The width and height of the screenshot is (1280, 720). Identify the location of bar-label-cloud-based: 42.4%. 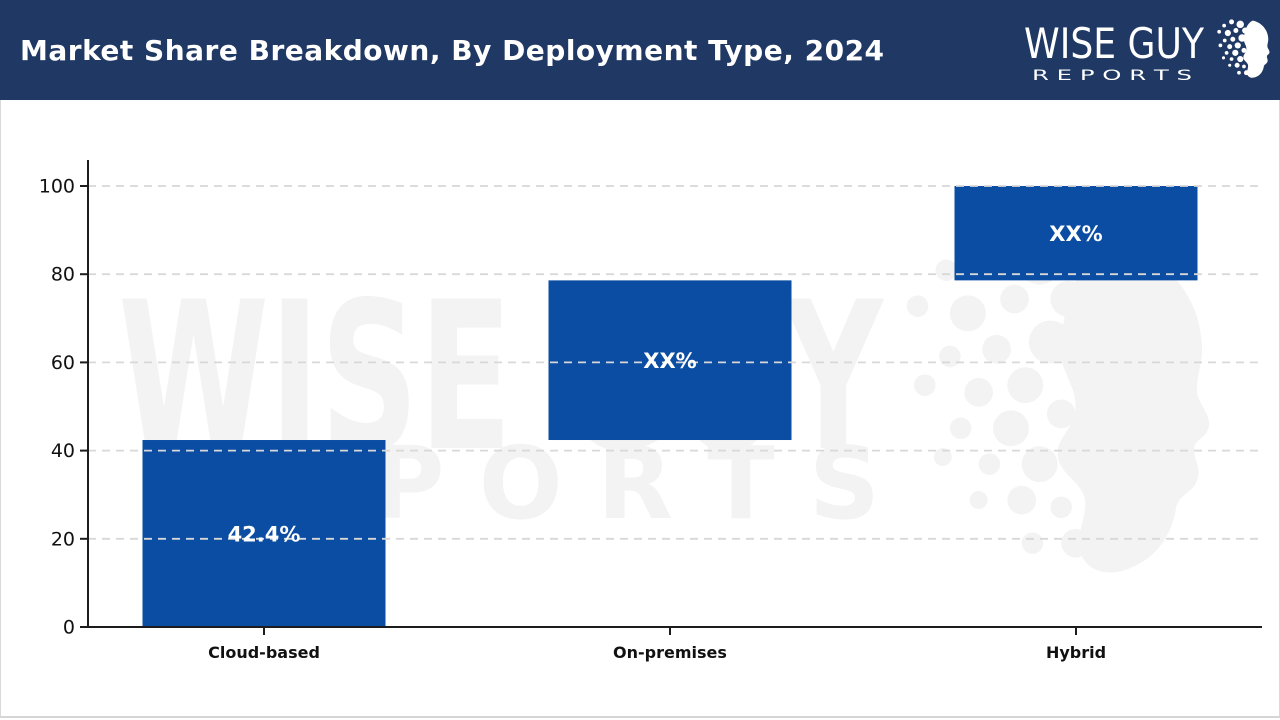
(264, 535).